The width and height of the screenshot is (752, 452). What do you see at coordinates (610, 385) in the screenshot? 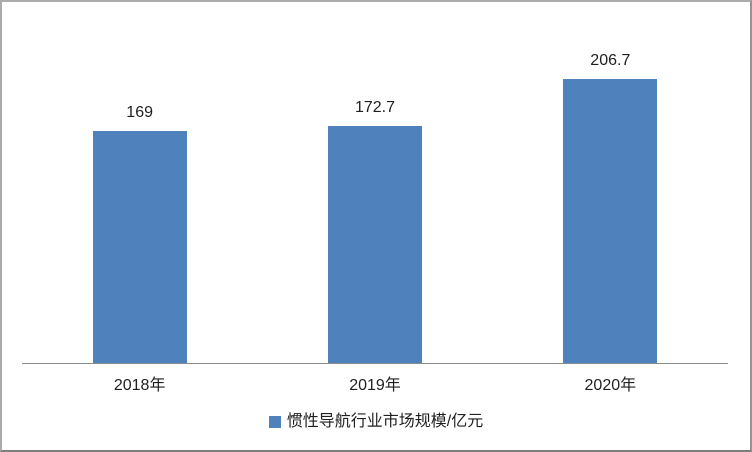
I see `x-axis-label: 2020年` at bounding box center [610, 385].